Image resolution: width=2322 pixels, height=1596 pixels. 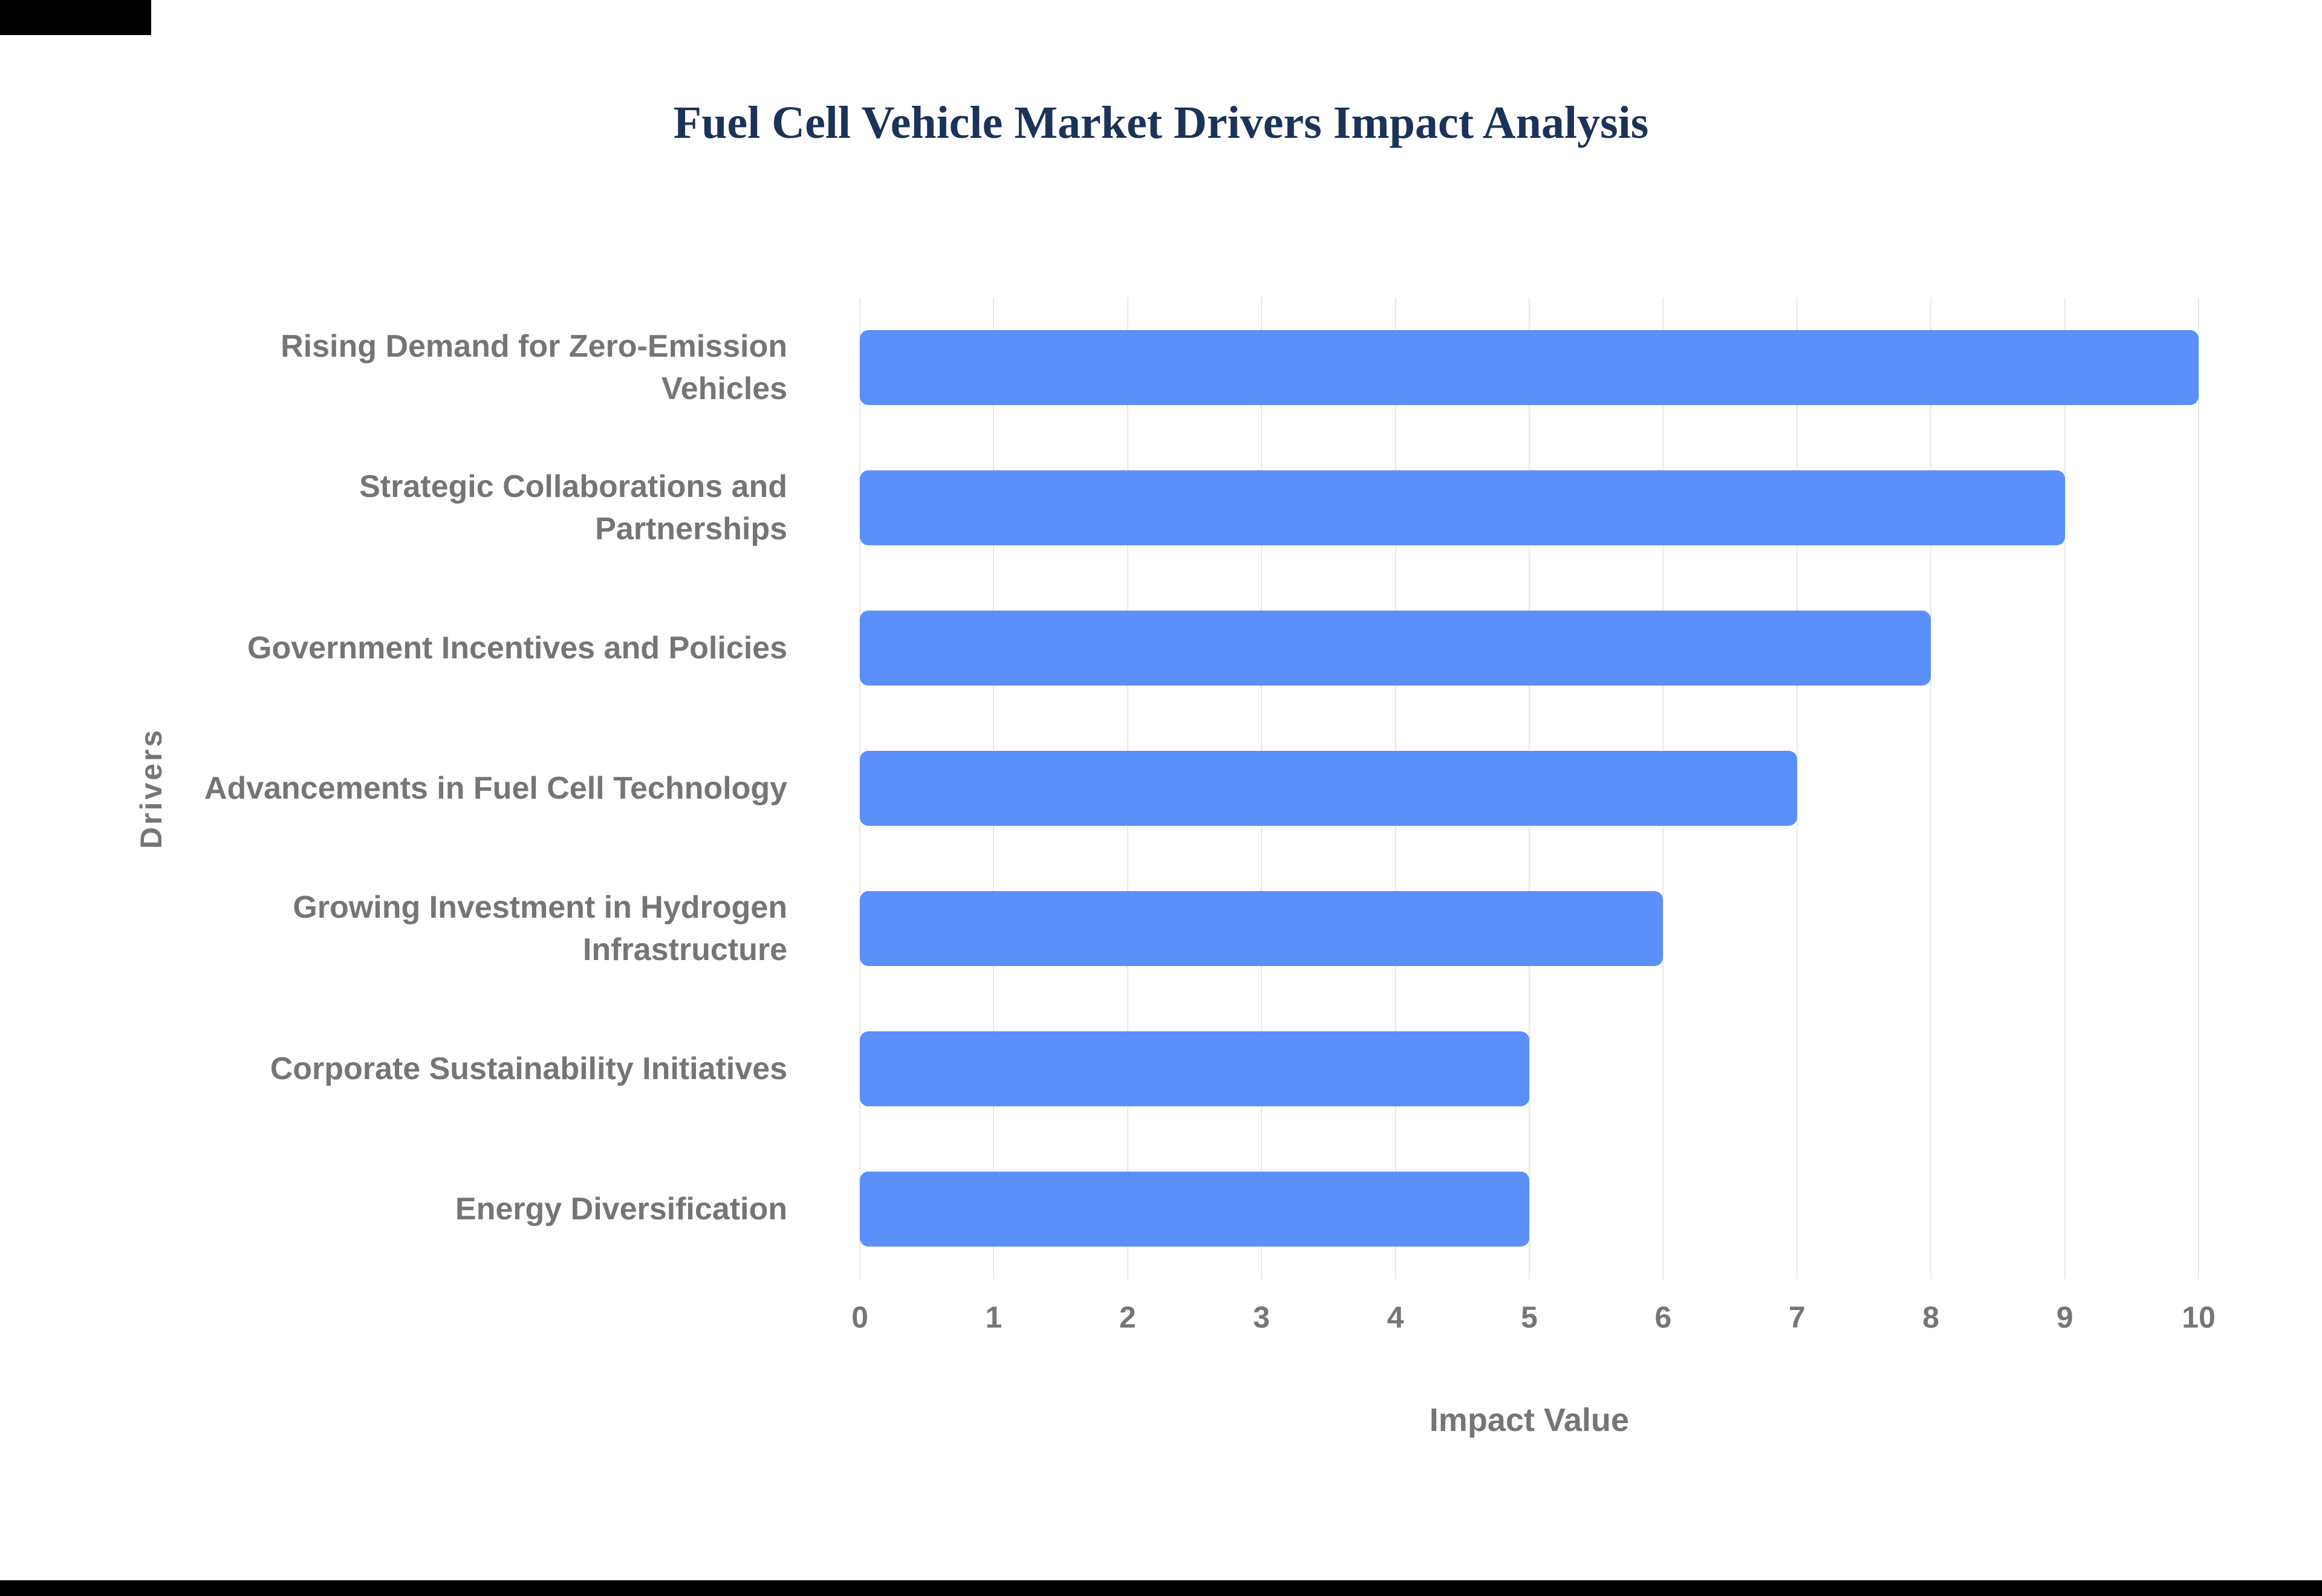 I want to click on x-tick-label: 10, so click(x=2199, y=1317).